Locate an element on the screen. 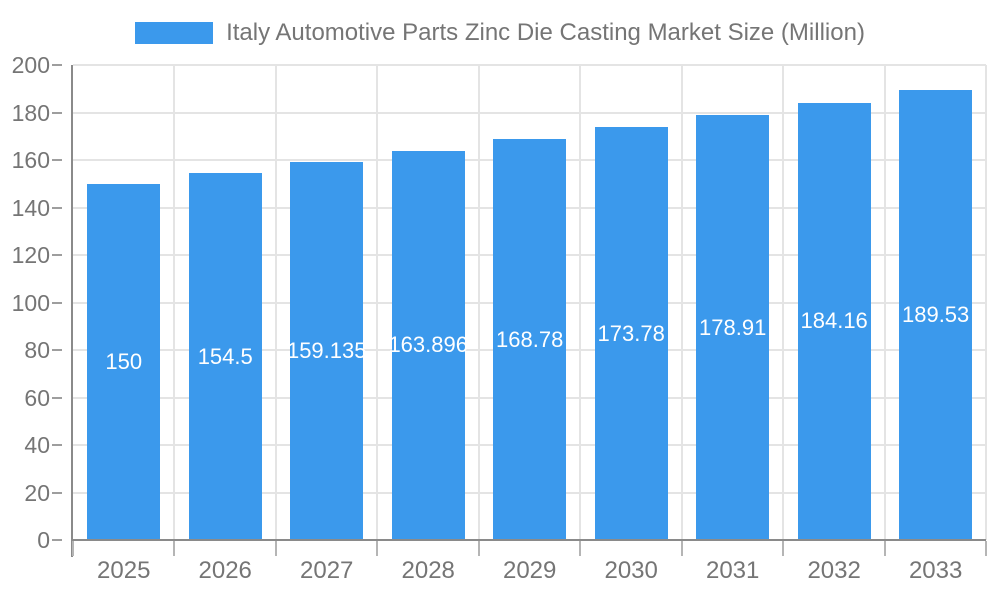 This screenshot has width=1000, height=600. bar: 154.5 is located at coordinates (225, 356).